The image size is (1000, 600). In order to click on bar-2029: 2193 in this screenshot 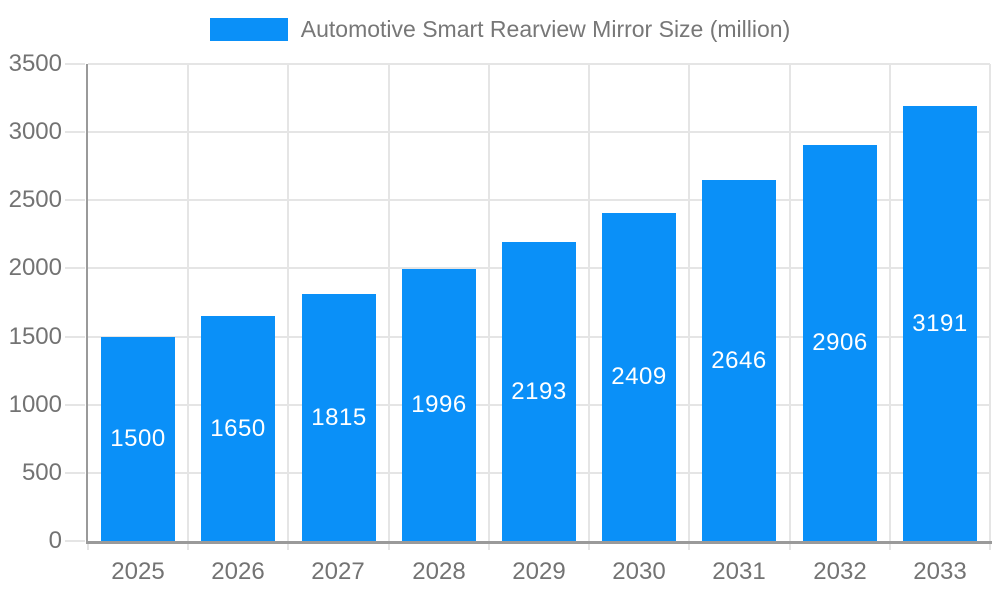, I will do `click(539, 391)`.